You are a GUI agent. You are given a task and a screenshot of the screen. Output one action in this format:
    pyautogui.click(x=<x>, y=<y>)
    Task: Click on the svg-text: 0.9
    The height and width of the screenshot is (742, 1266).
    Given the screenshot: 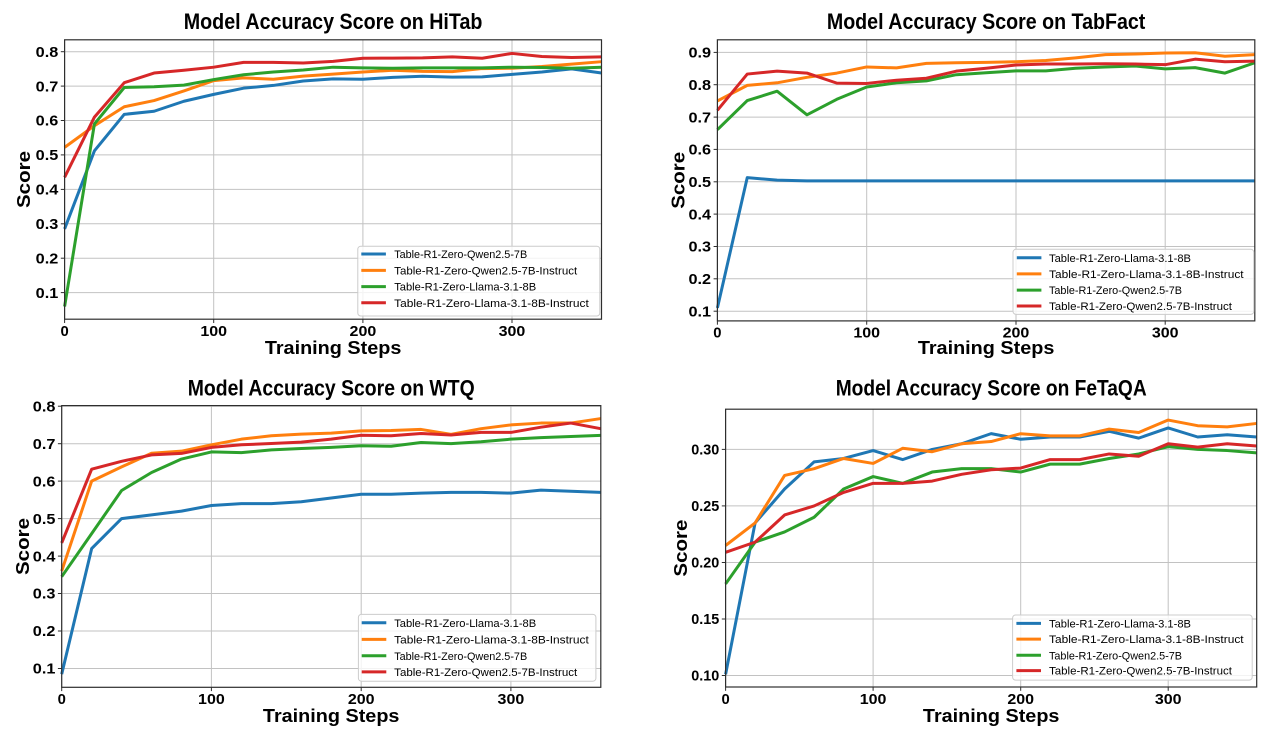 What is the action you would take?
    pyautogui.click(x=700, y=54)
    